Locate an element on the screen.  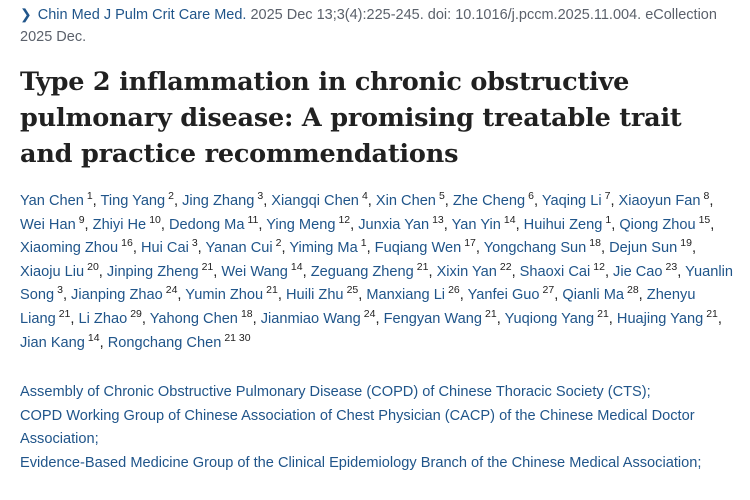
affiliation-ref: 27 is located at coordinates (548, 290).